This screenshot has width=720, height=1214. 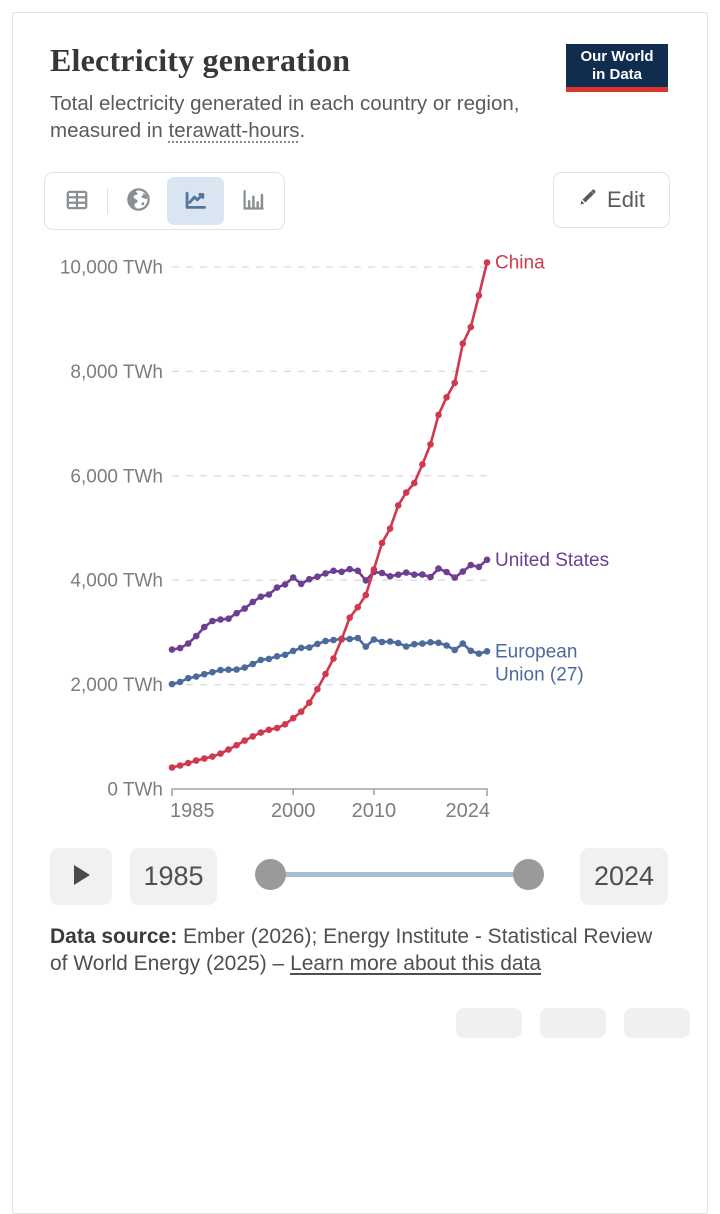 What do you see at coordinates (626, 199) in the screenshot?
I see `edit-label: Edit` at bounding box center [626, 199].